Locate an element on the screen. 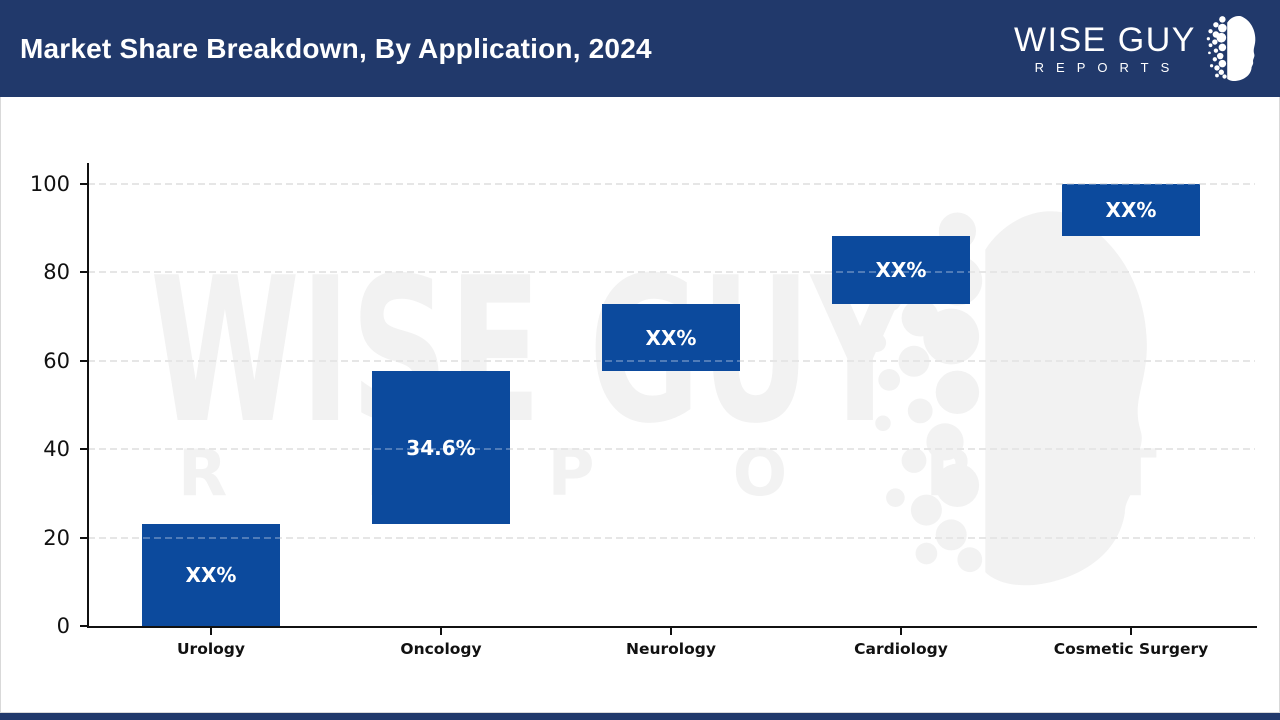  y-tick-label: 40 is located at coordinates (56, 449).